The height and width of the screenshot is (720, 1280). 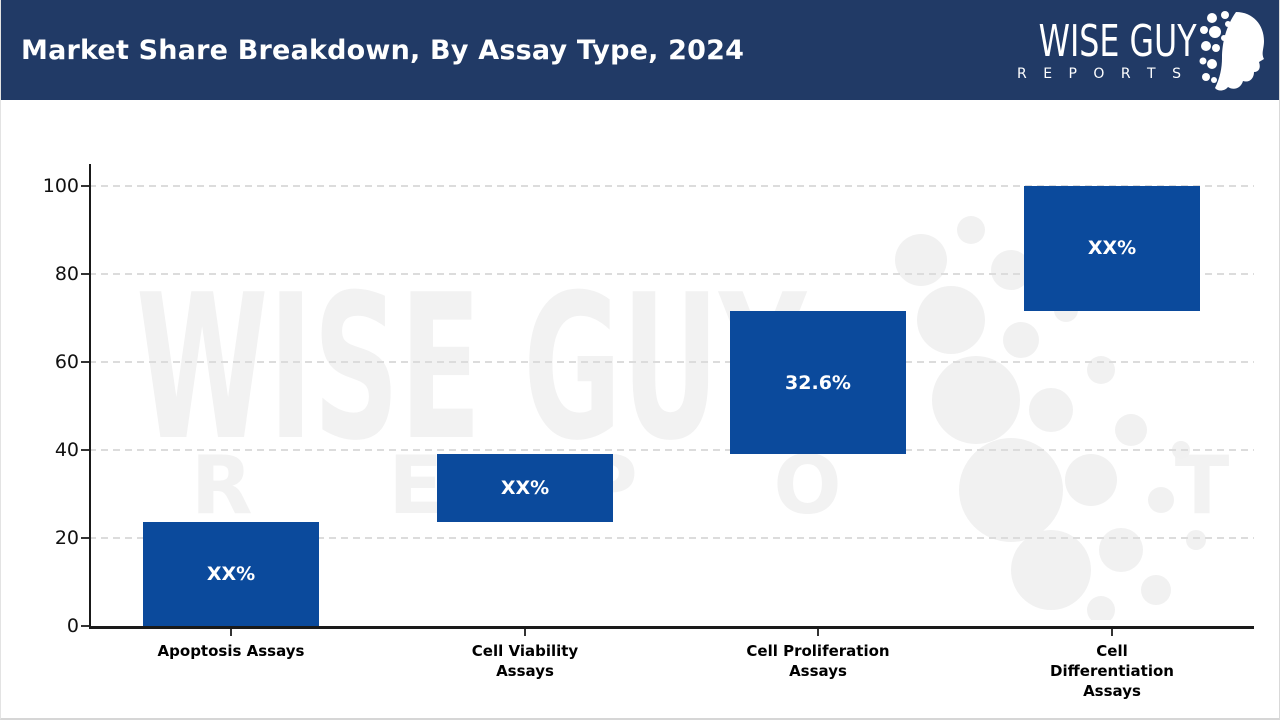 I want to click on x-axis-category-label: Cell Differentiation Assays, so click(x=1112, y=671).